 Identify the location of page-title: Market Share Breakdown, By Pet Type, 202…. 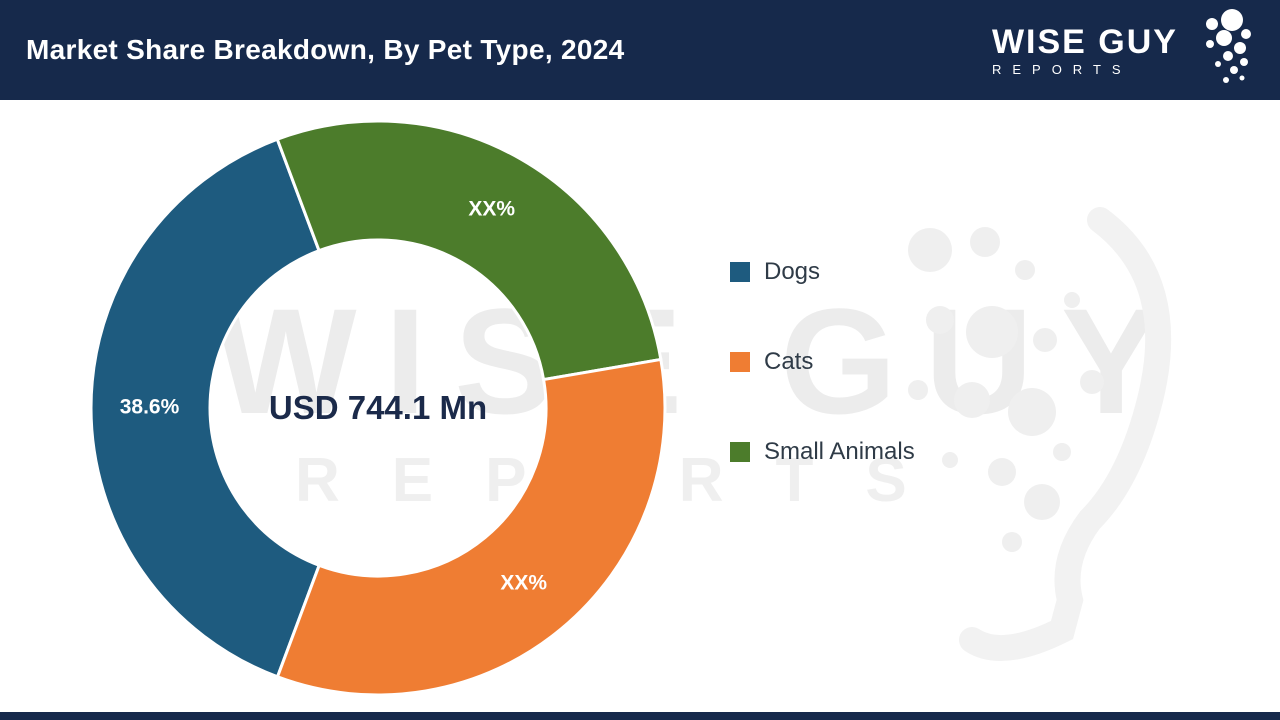
(325, 49).